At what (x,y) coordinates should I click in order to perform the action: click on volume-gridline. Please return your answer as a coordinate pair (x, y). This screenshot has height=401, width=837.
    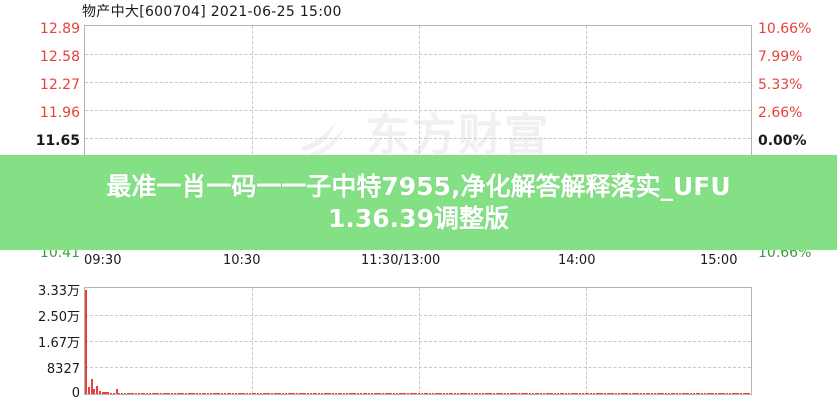
    Looking at the image, I should click on (418, 341).